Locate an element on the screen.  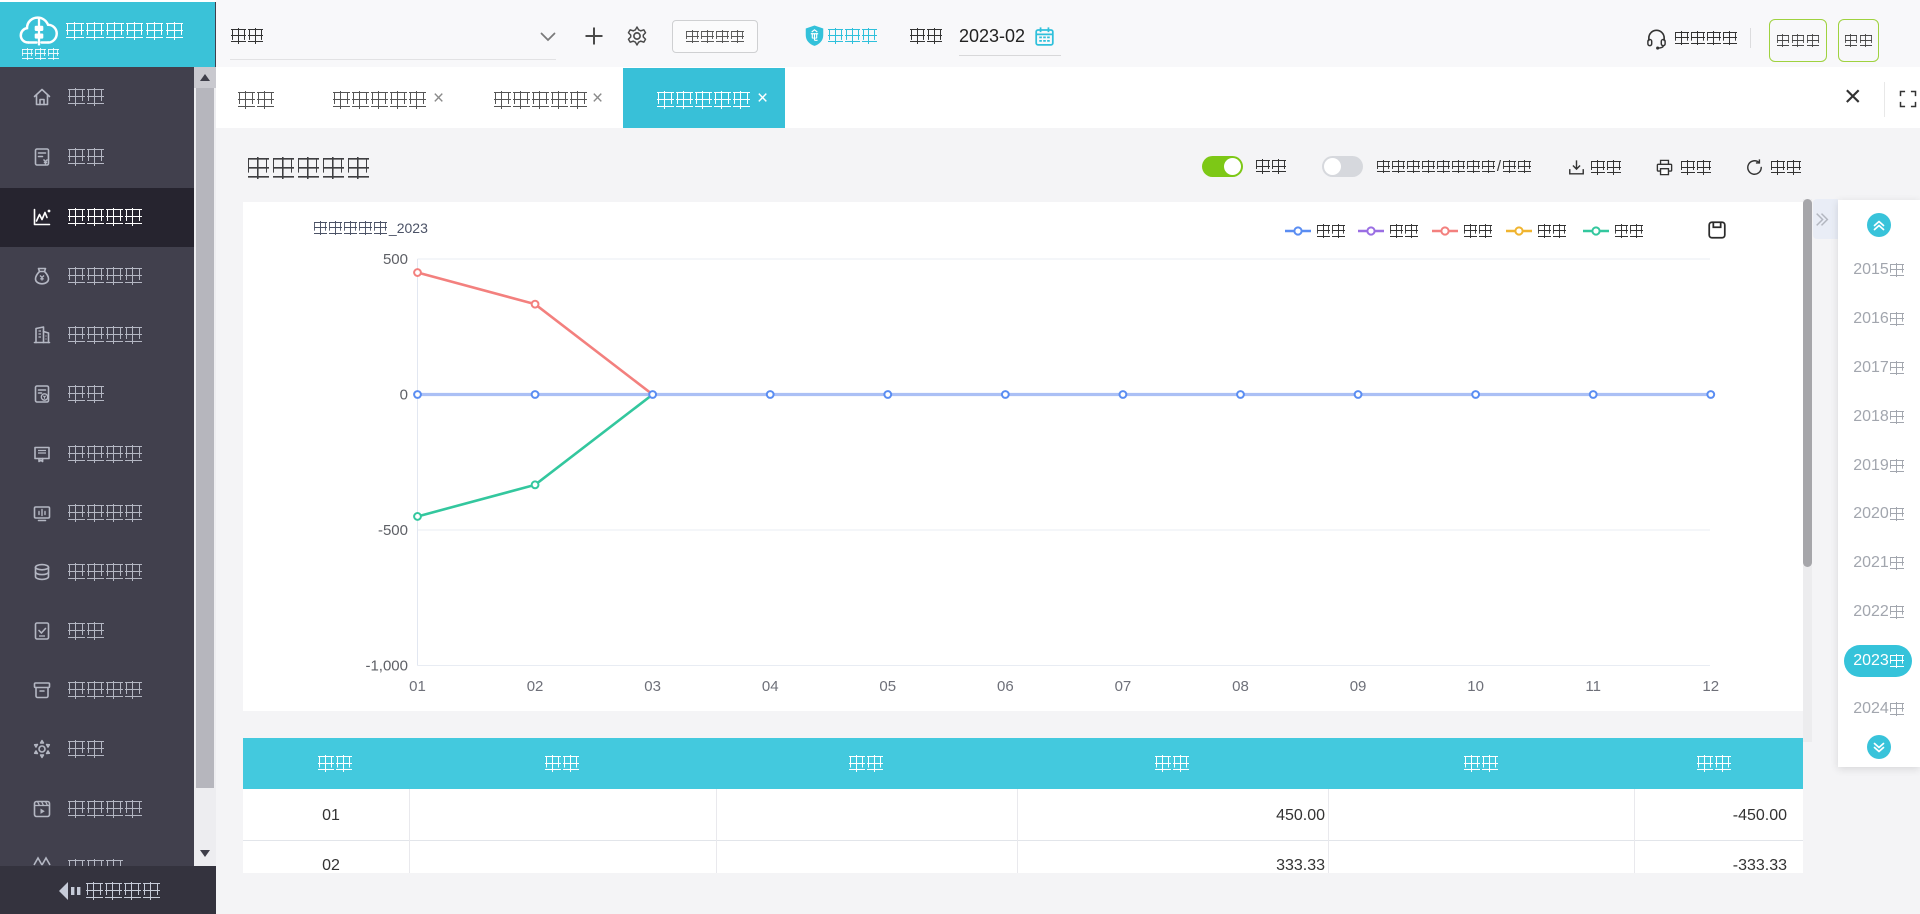
svg-text: 0 is located at coordinates (404, 395).